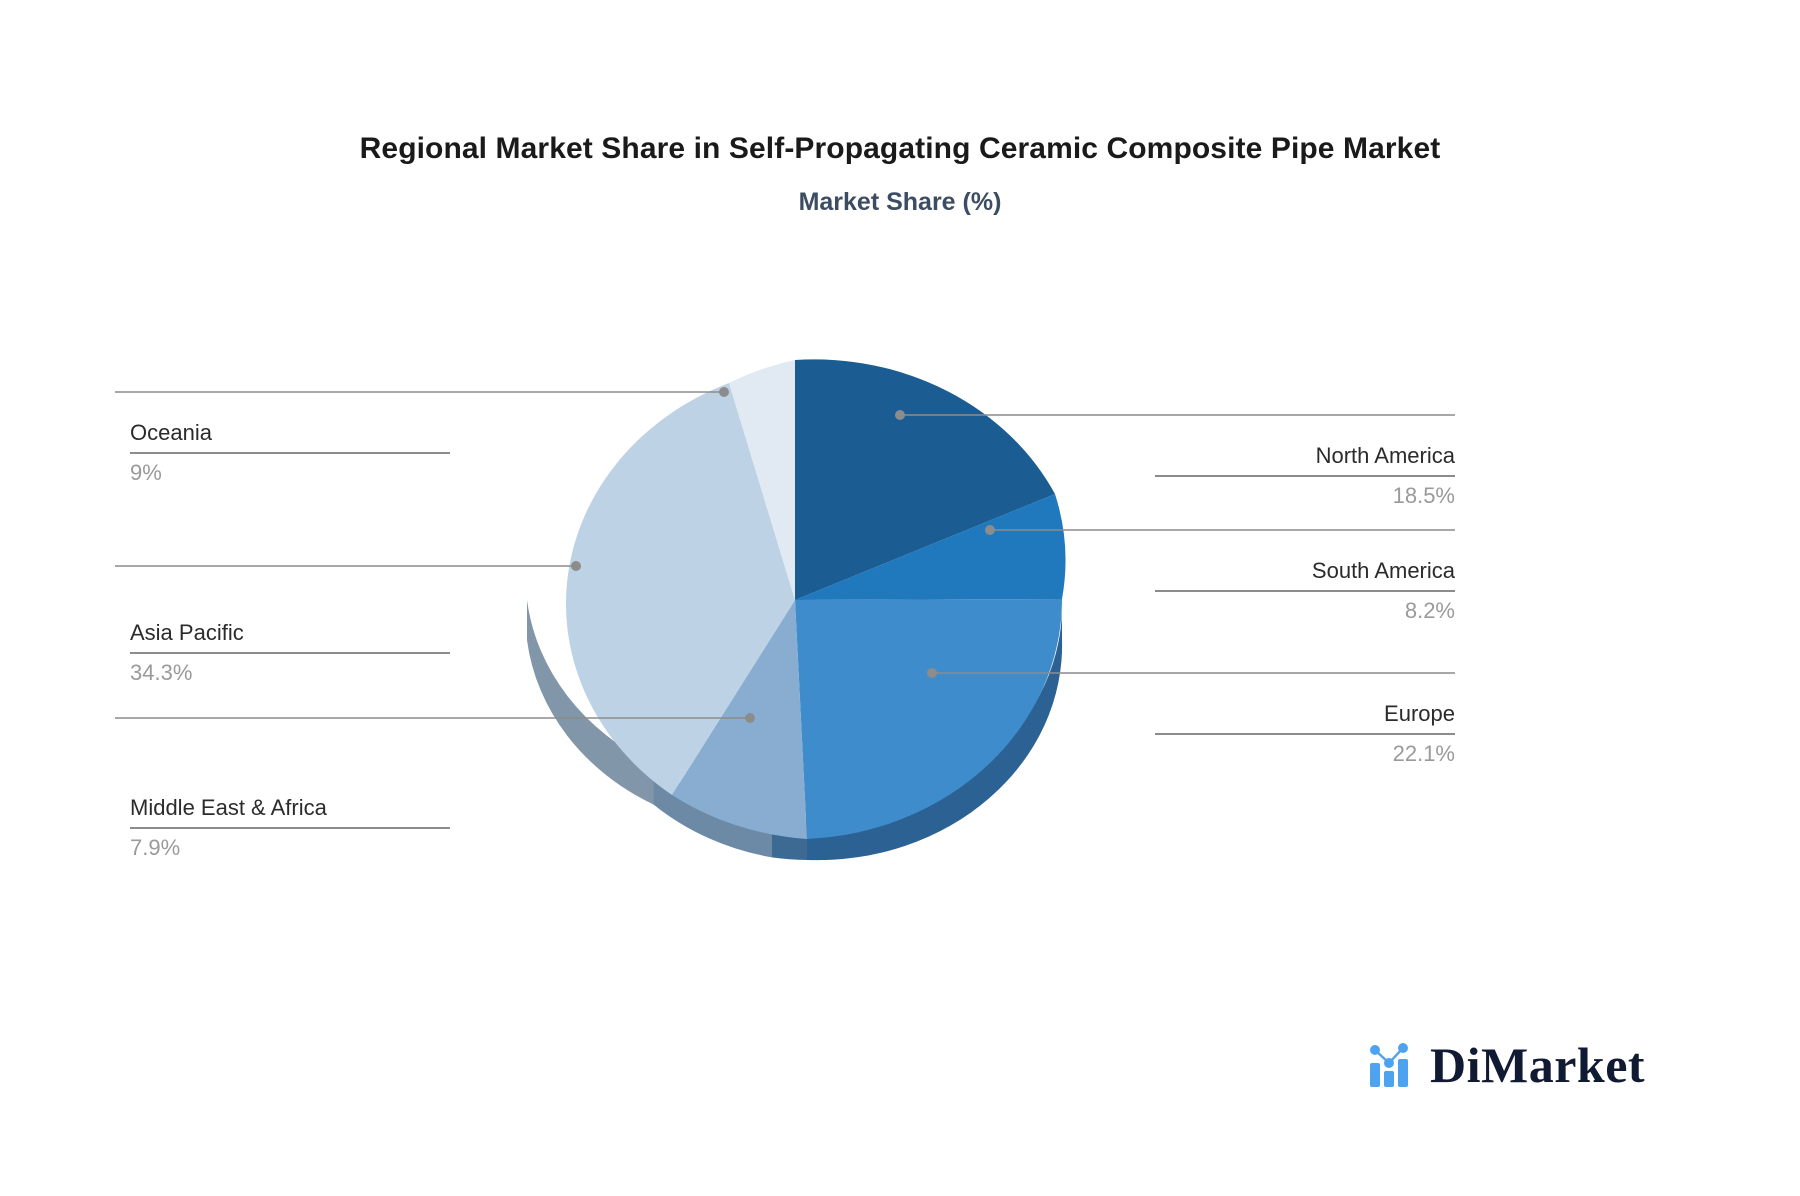 This screenshot has height=1196, width=1800. I want to click on callout-label-middle-east-africa: Middle East & Africa, so click(228, 807).